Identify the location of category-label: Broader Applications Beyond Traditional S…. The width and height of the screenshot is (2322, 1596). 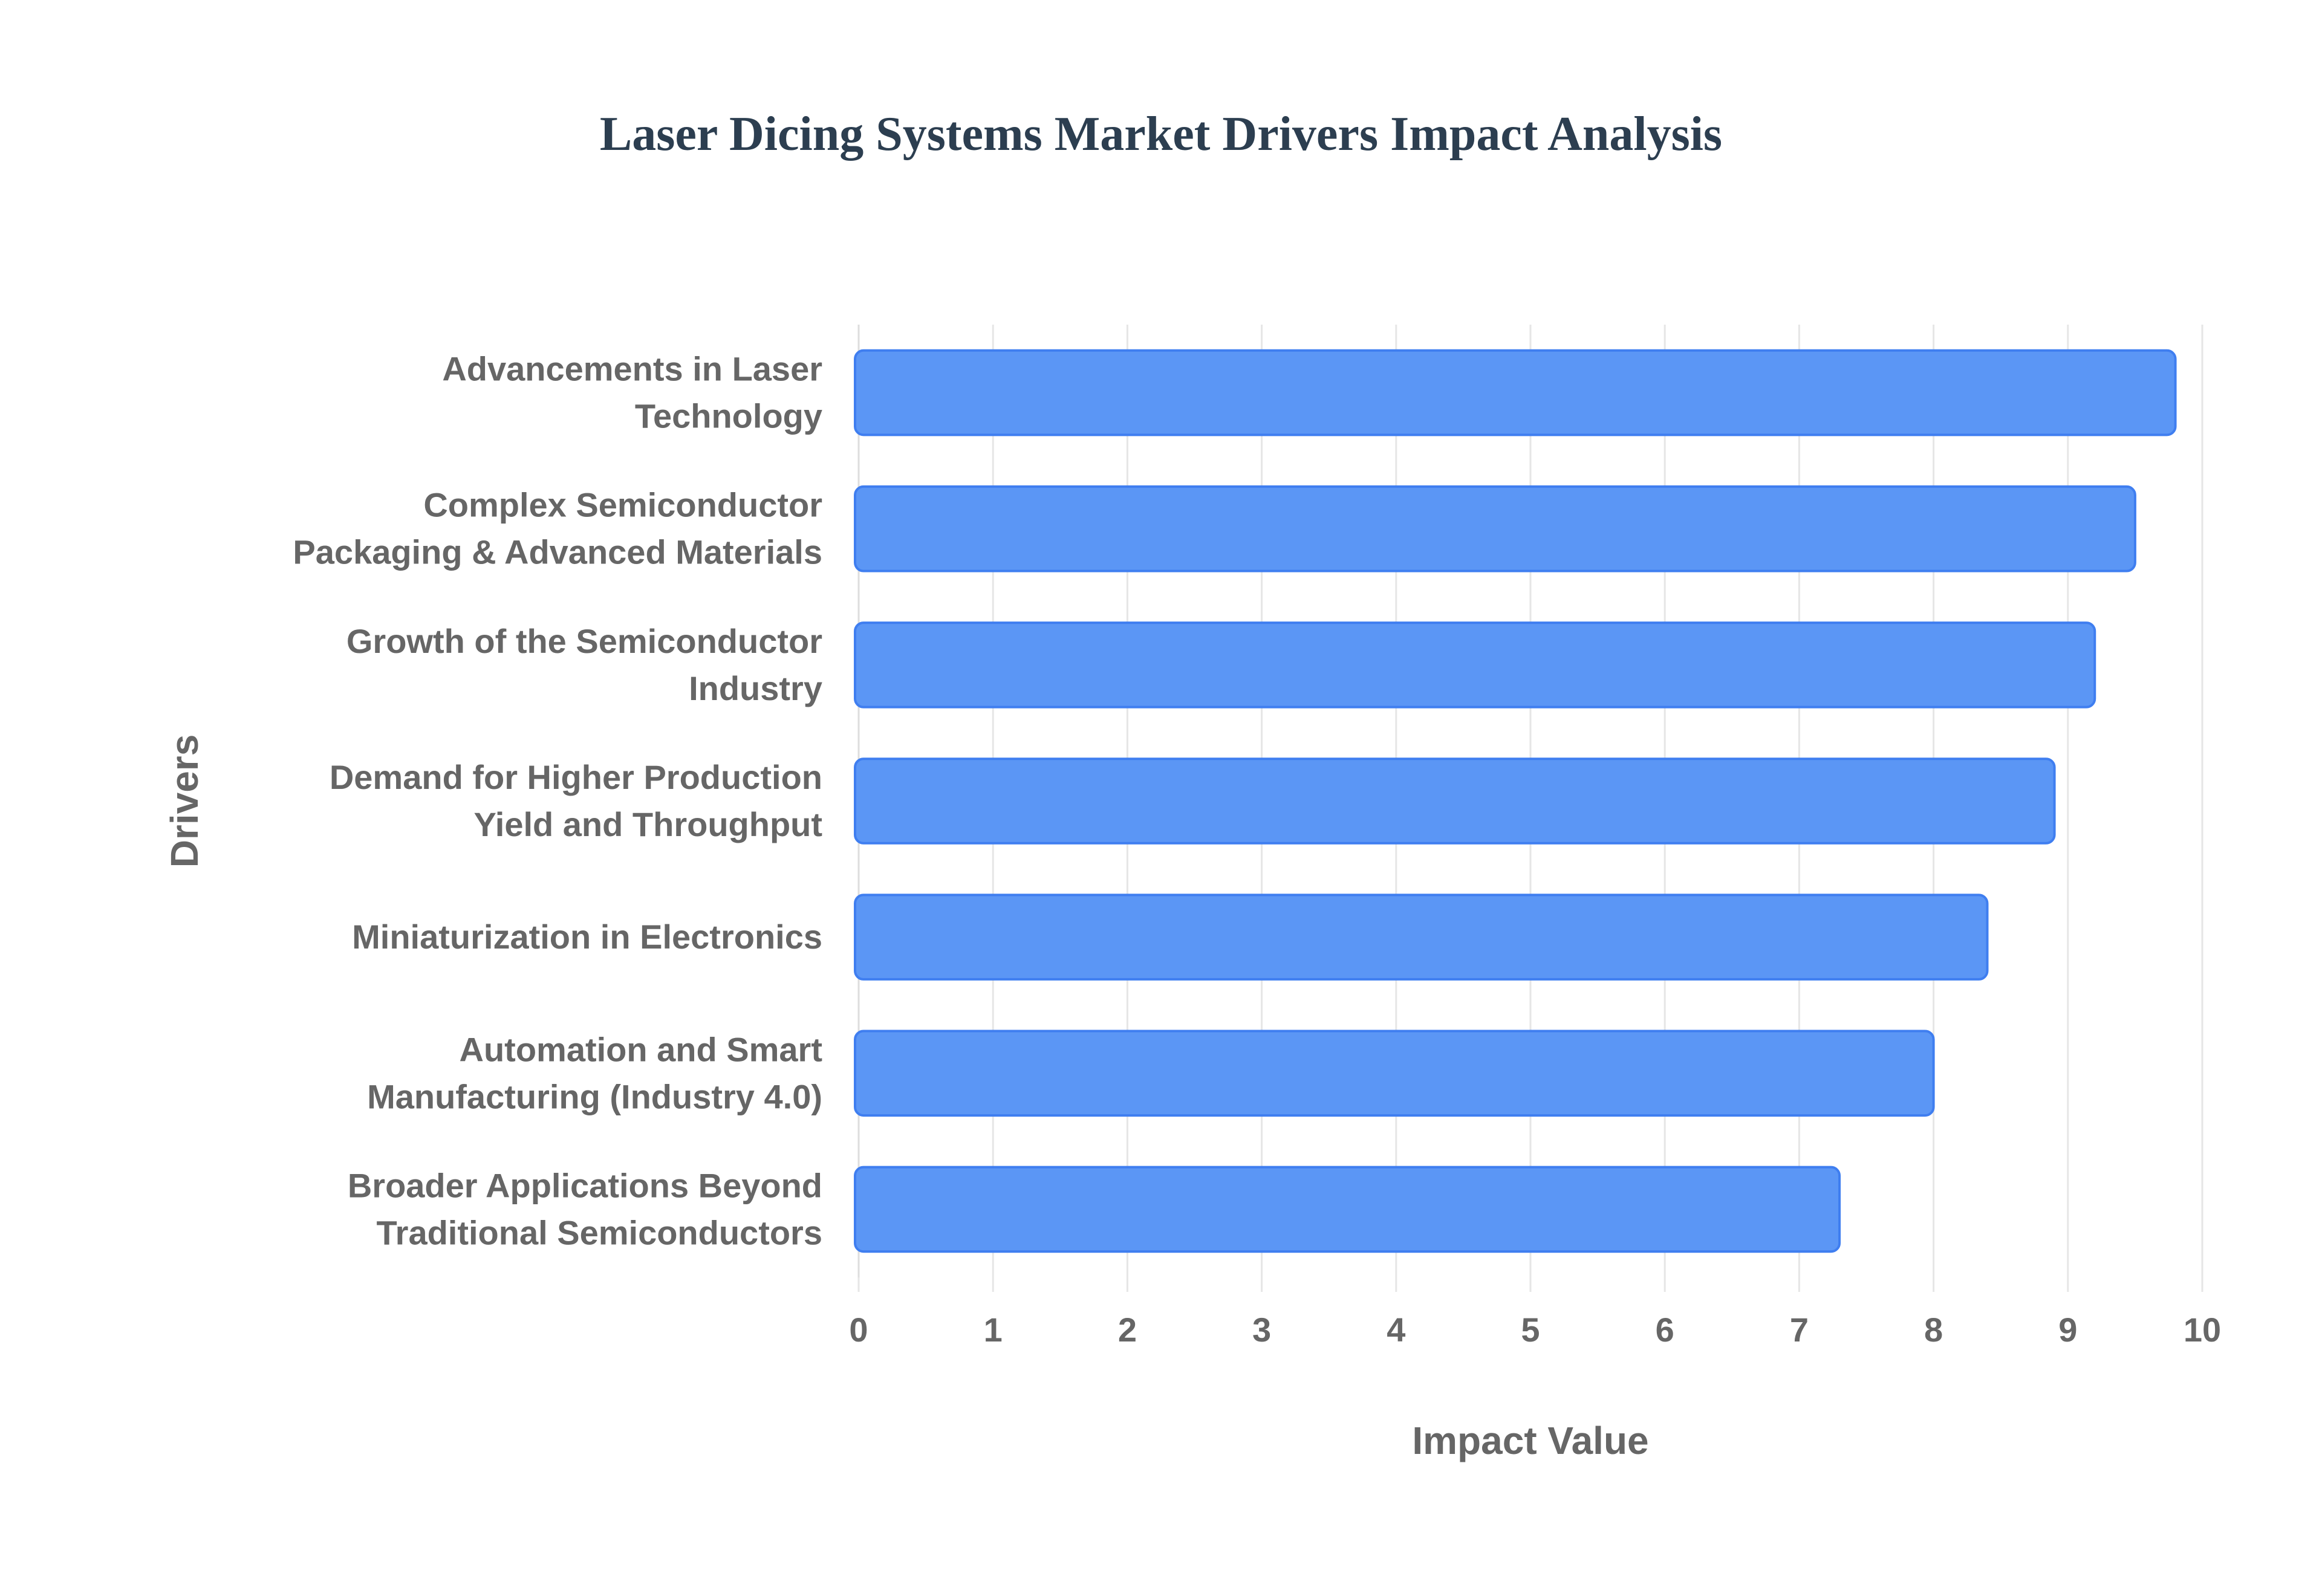
(585, 1208).